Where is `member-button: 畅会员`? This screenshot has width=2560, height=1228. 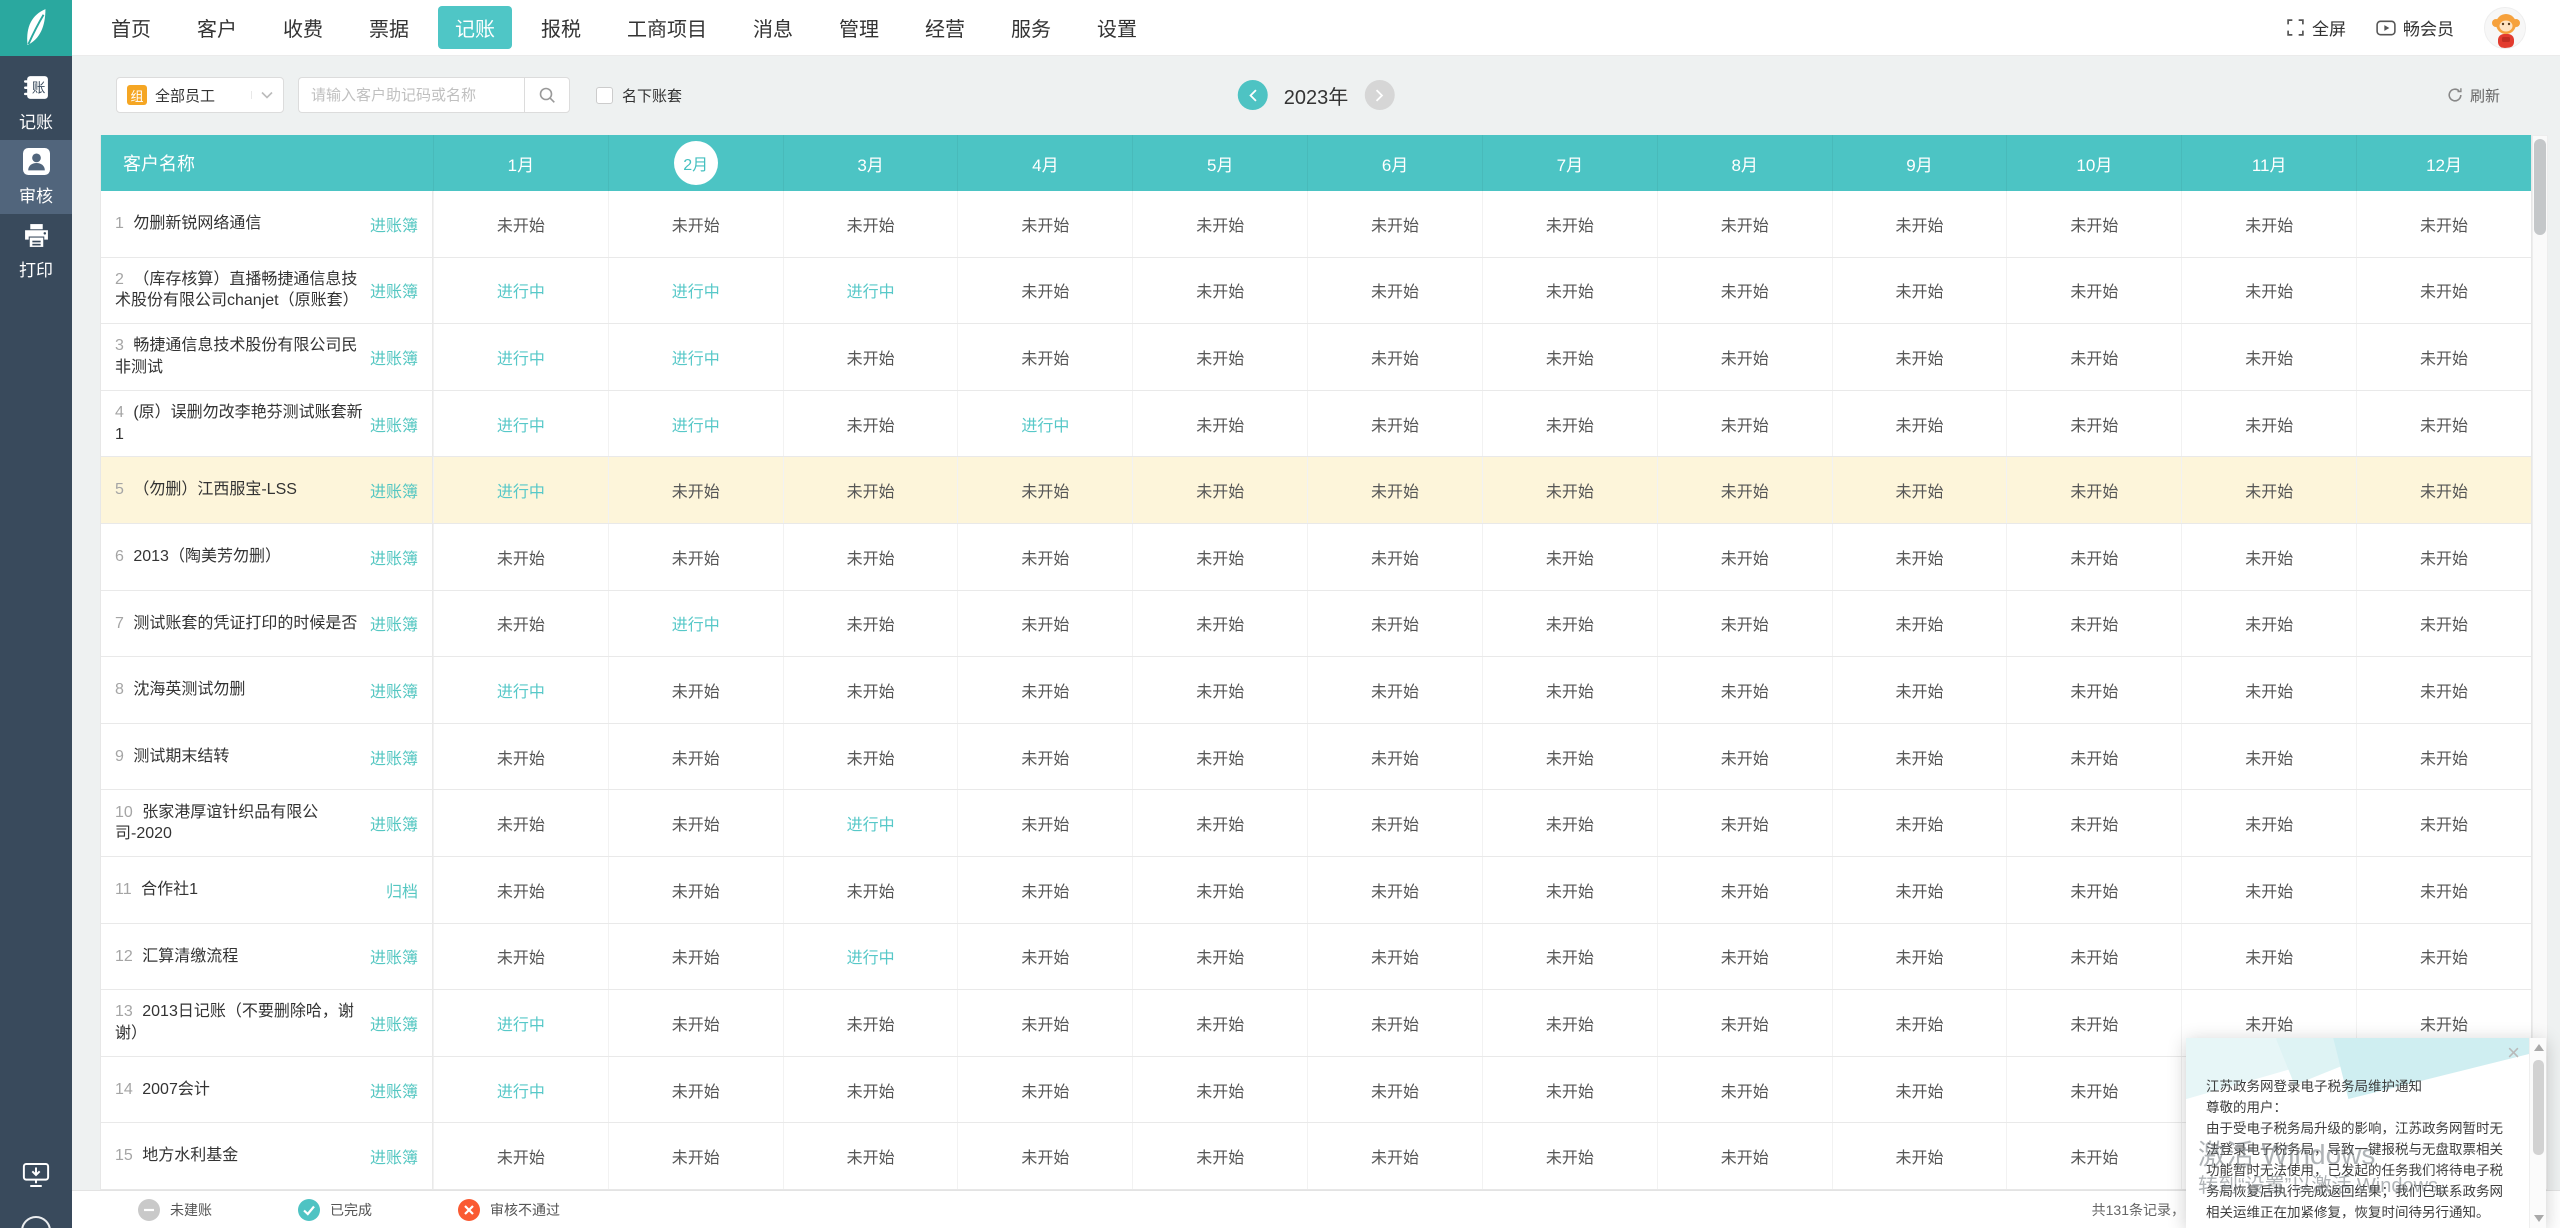
member-button: 畅会员 is located at coordinates (2415, 27).